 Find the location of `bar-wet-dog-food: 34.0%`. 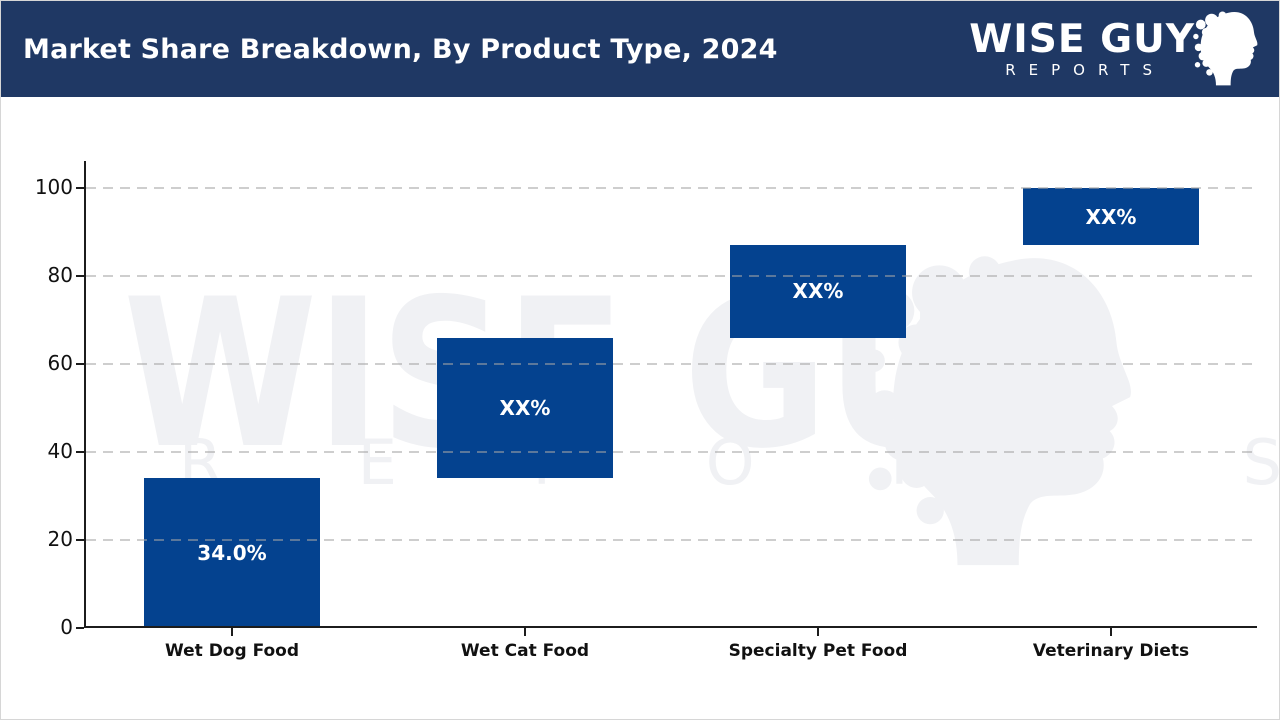

bar-wet-dog-food: 34.0% is located at coordinates (232, 553).